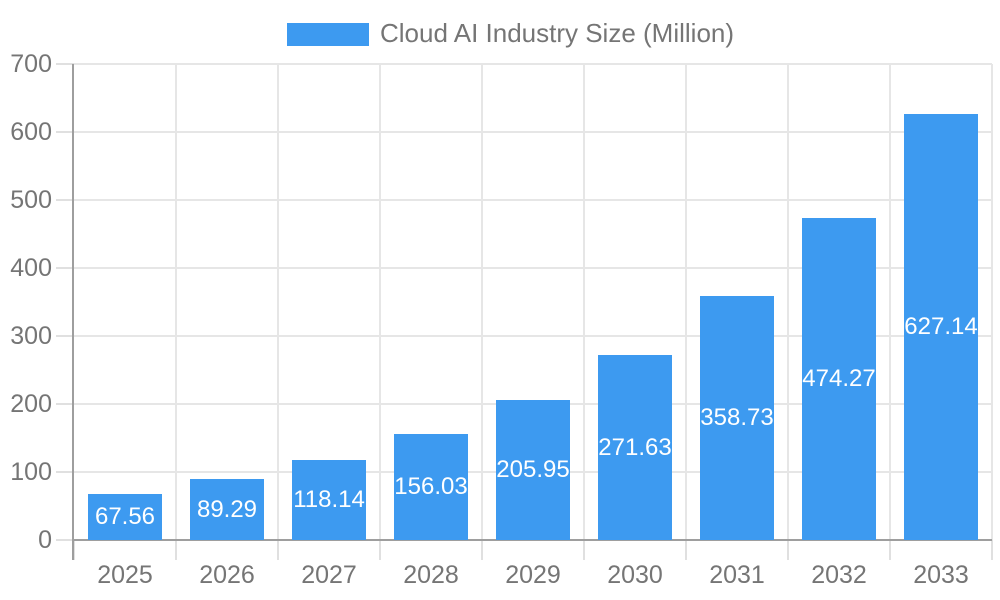 Image resolution: width=1000 pixels, height=600 pixels. I want to click on bar-value-label: 474.27, so click(839, 378).